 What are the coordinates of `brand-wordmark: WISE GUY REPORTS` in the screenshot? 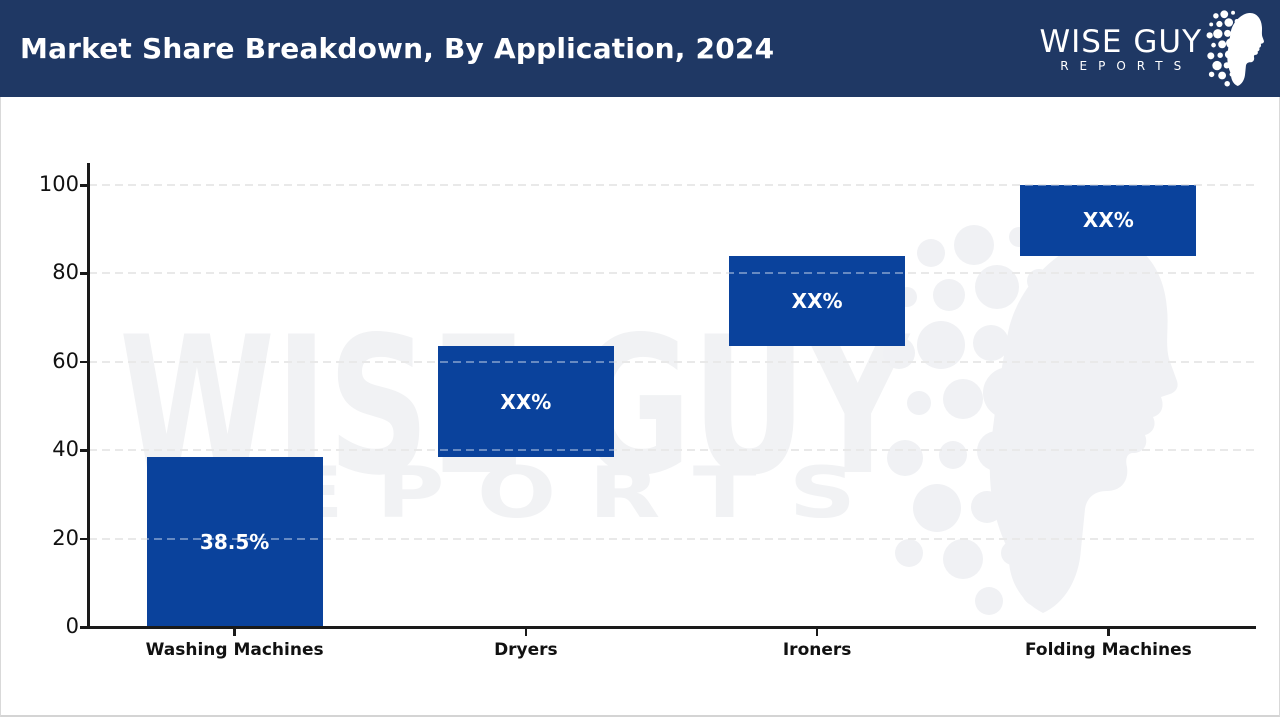 It's located at (1120, 49).